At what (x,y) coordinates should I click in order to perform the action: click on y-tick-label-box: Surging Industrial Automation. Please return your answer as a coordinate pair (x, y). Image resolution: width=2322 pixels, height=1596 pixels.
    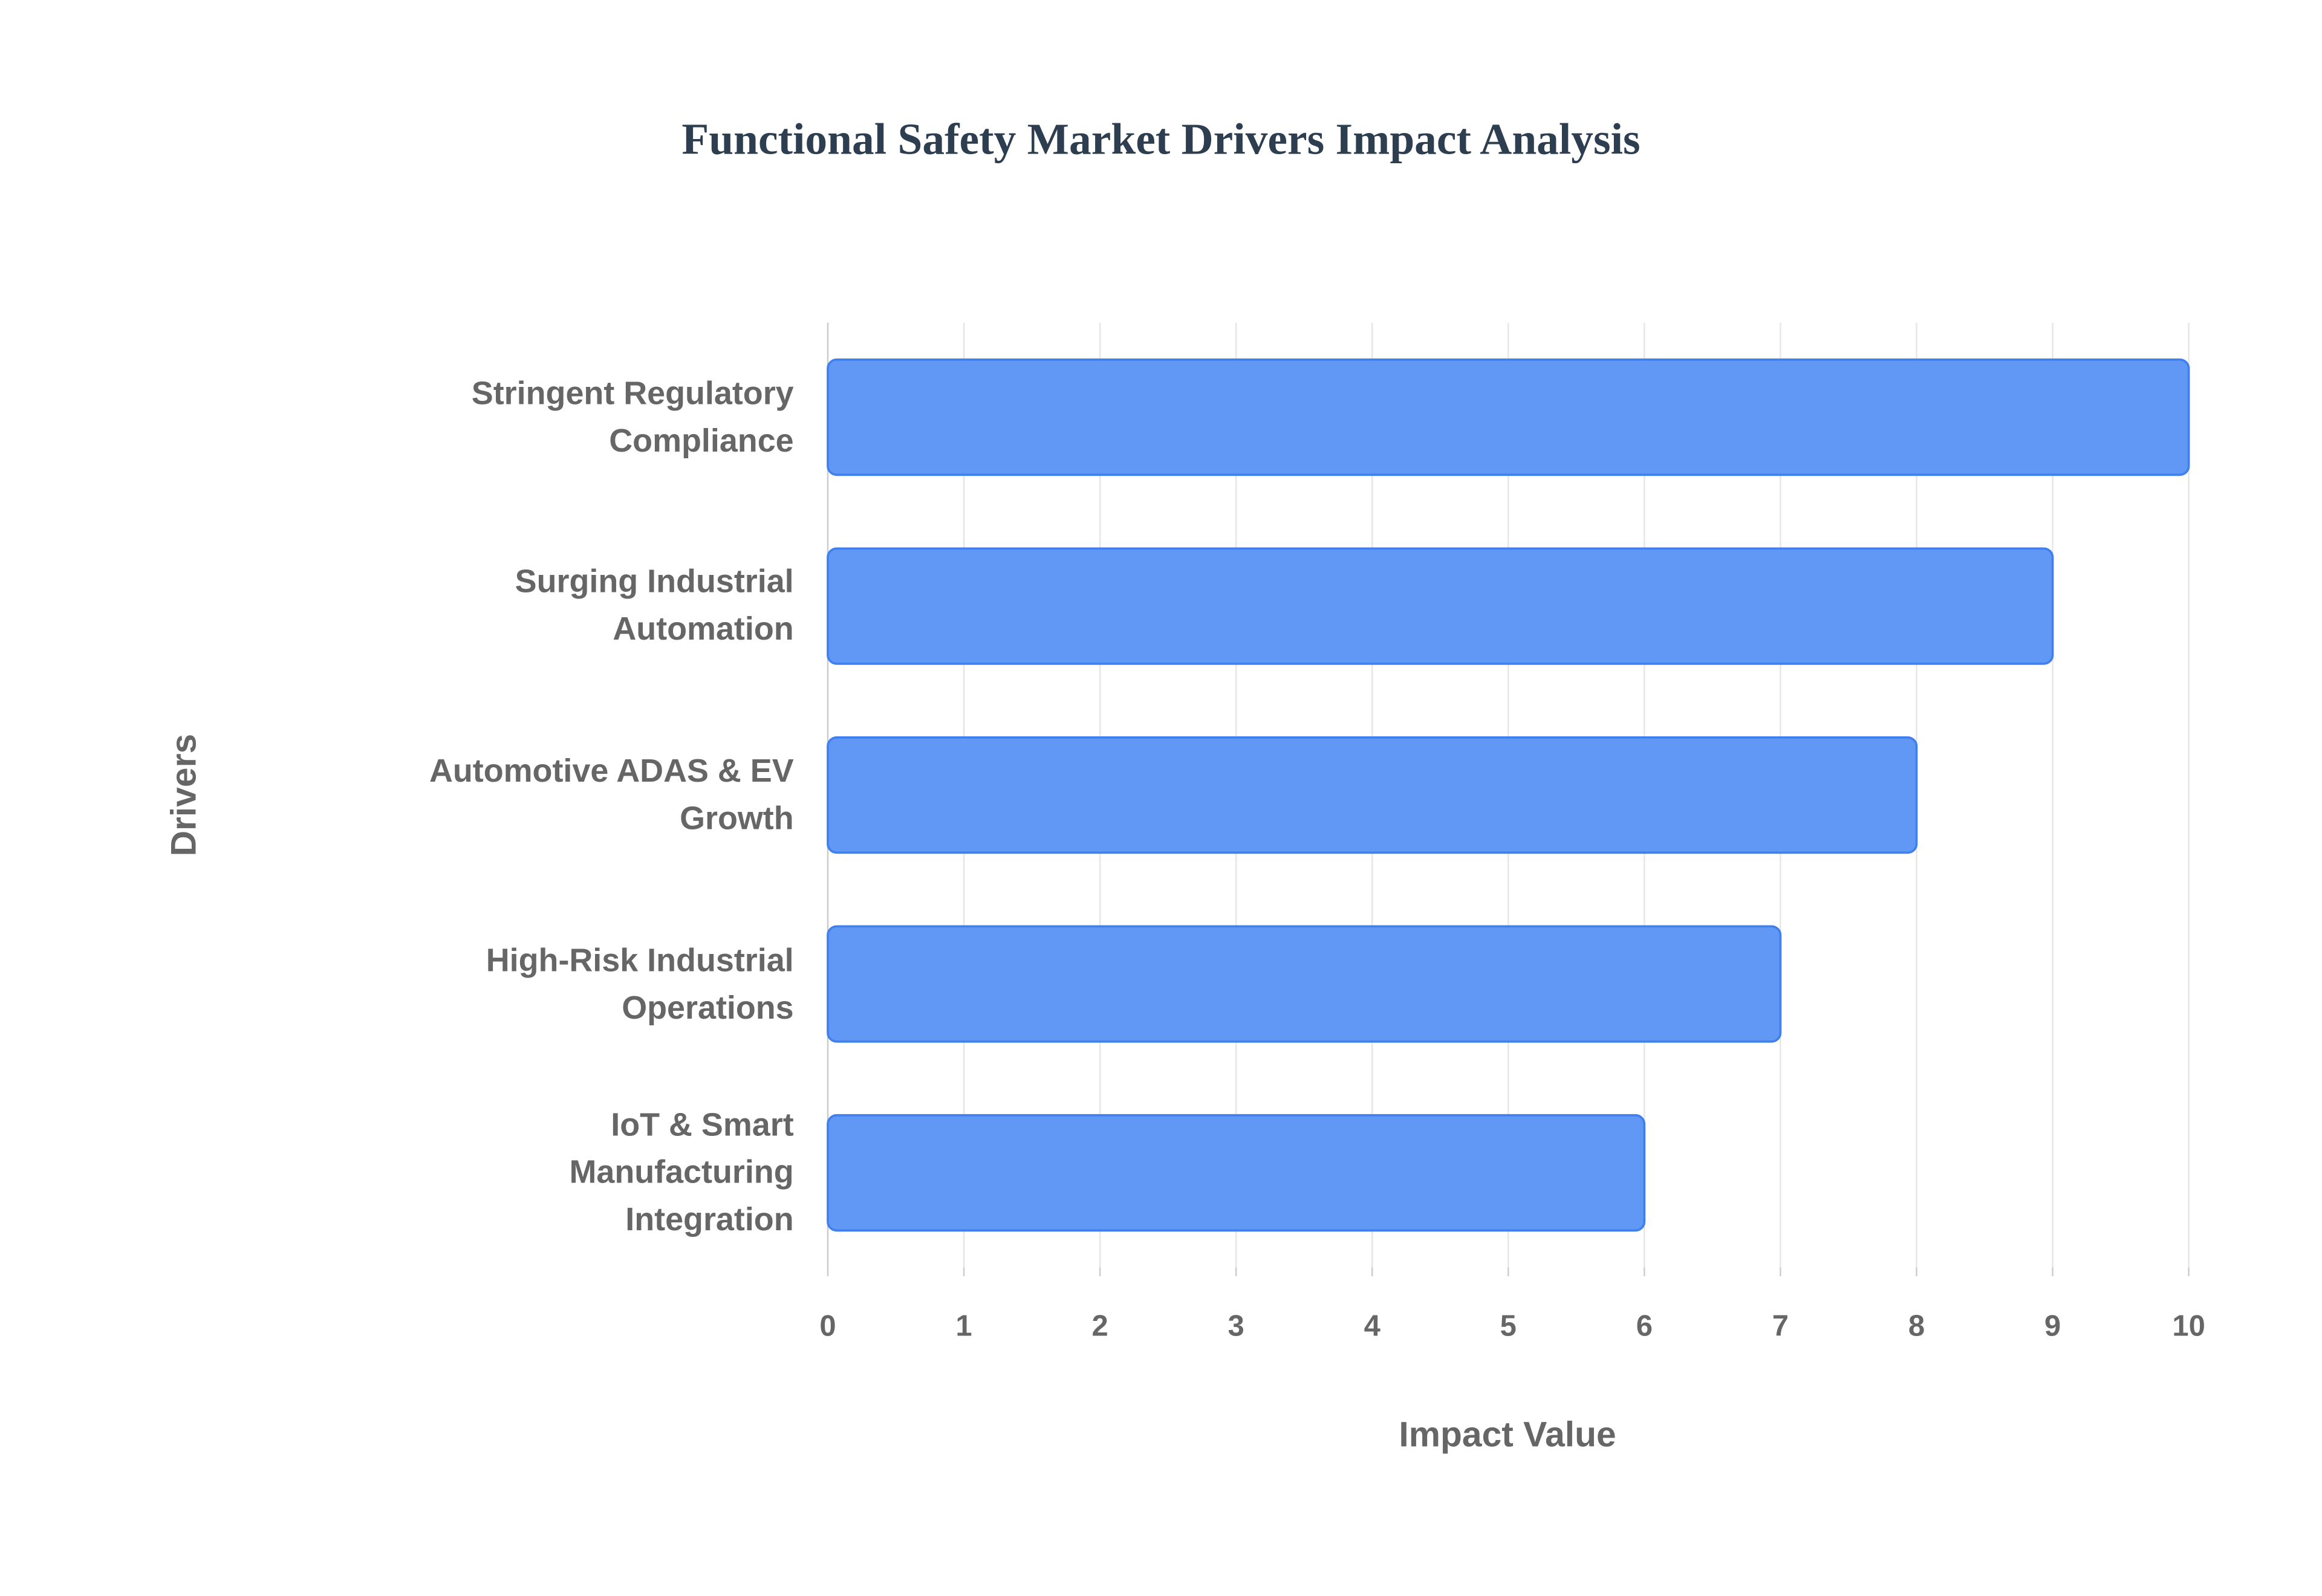
    Looking at the image, I should click on (654, 605).